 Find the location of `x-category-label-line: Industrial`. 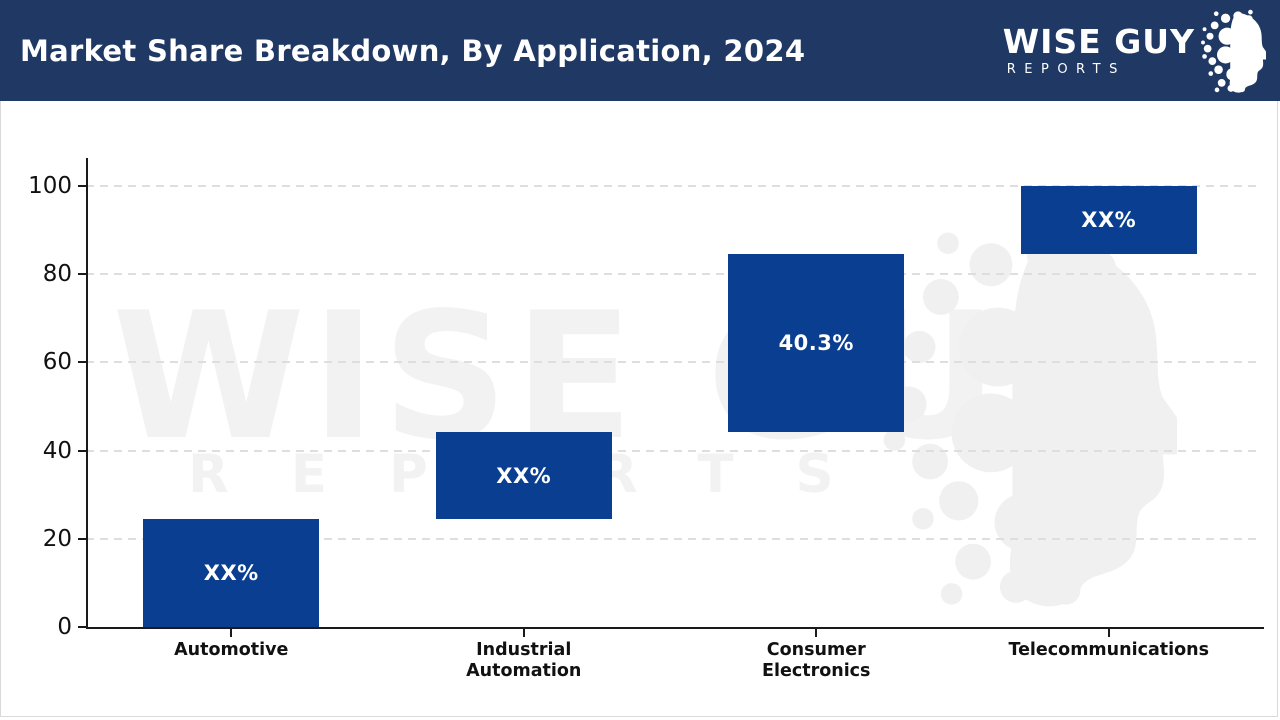

x-category-label-line: Industrial is located at coordinates (524, 650).